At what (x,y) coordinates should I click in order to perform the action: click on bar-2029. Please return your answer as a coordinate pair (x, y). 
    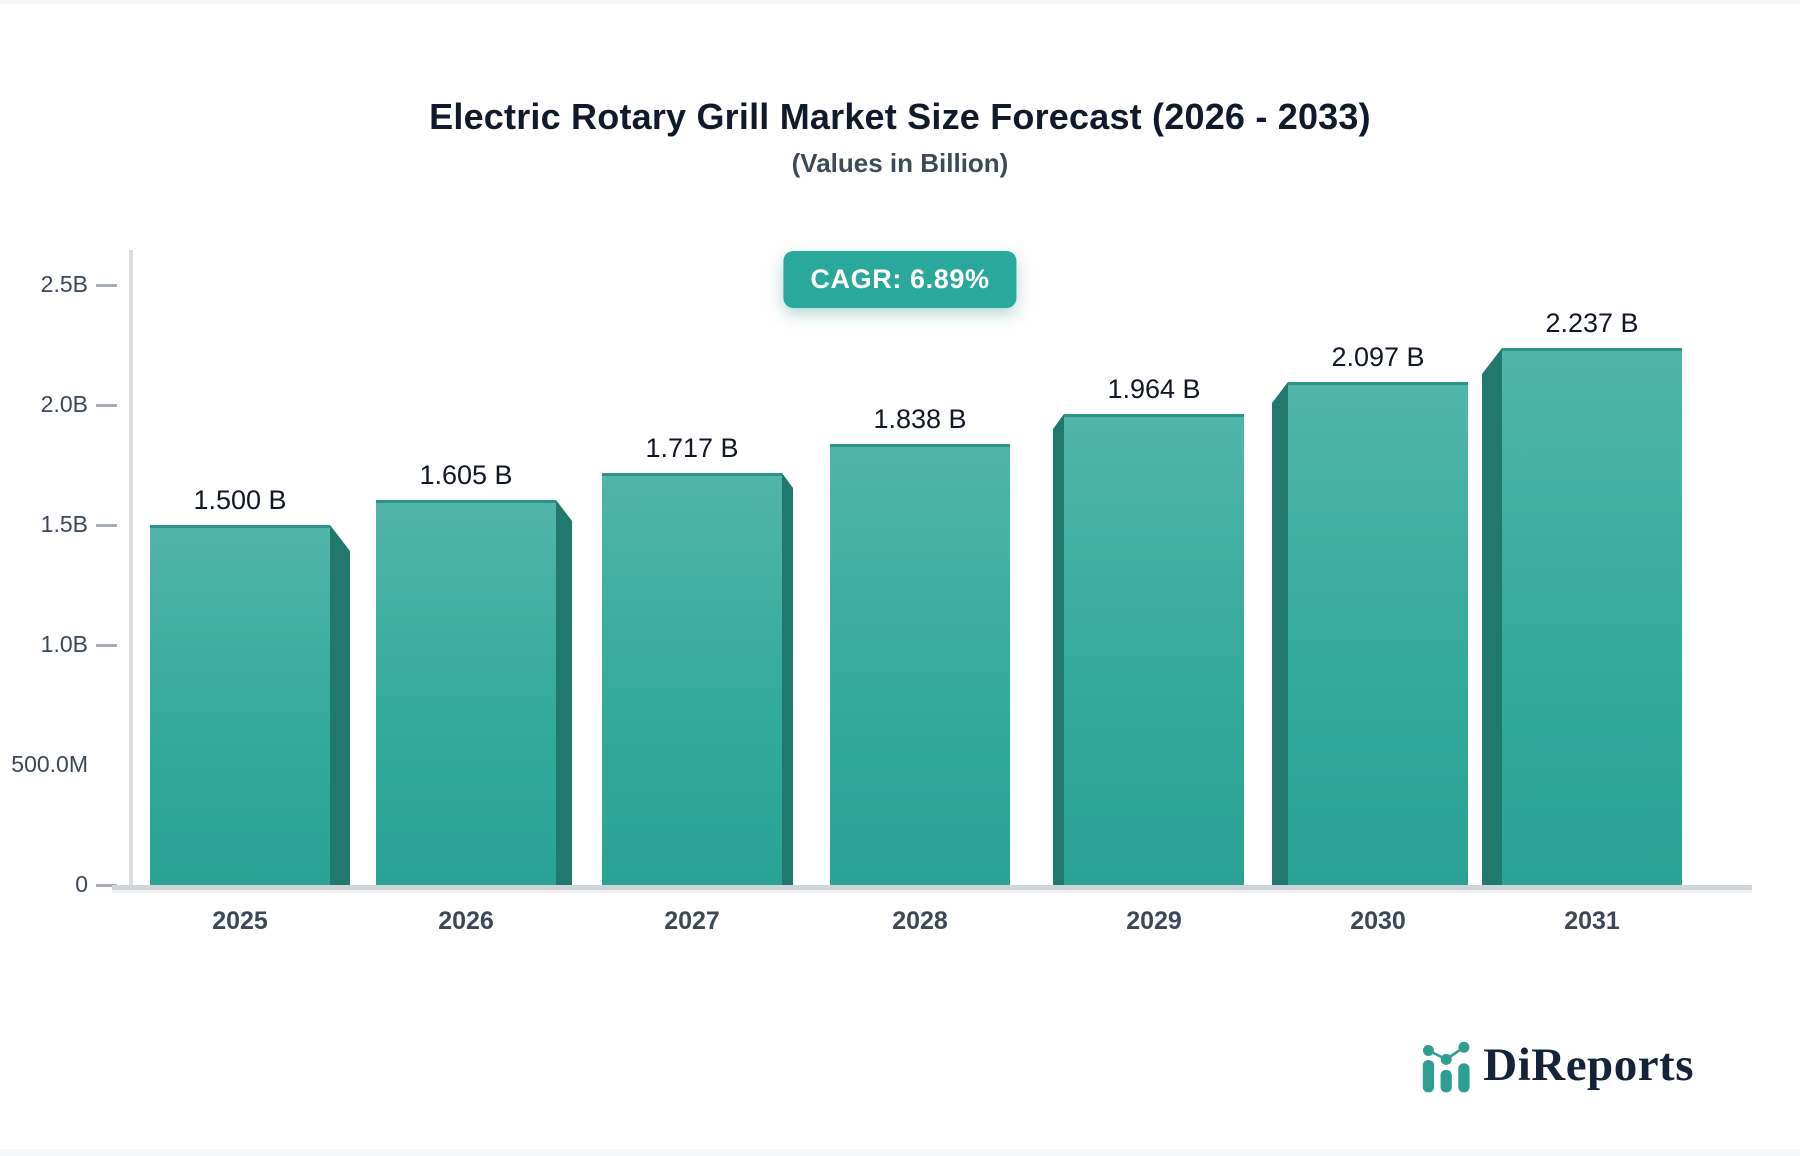
    Looking at the image, I should click on (1154, 649).